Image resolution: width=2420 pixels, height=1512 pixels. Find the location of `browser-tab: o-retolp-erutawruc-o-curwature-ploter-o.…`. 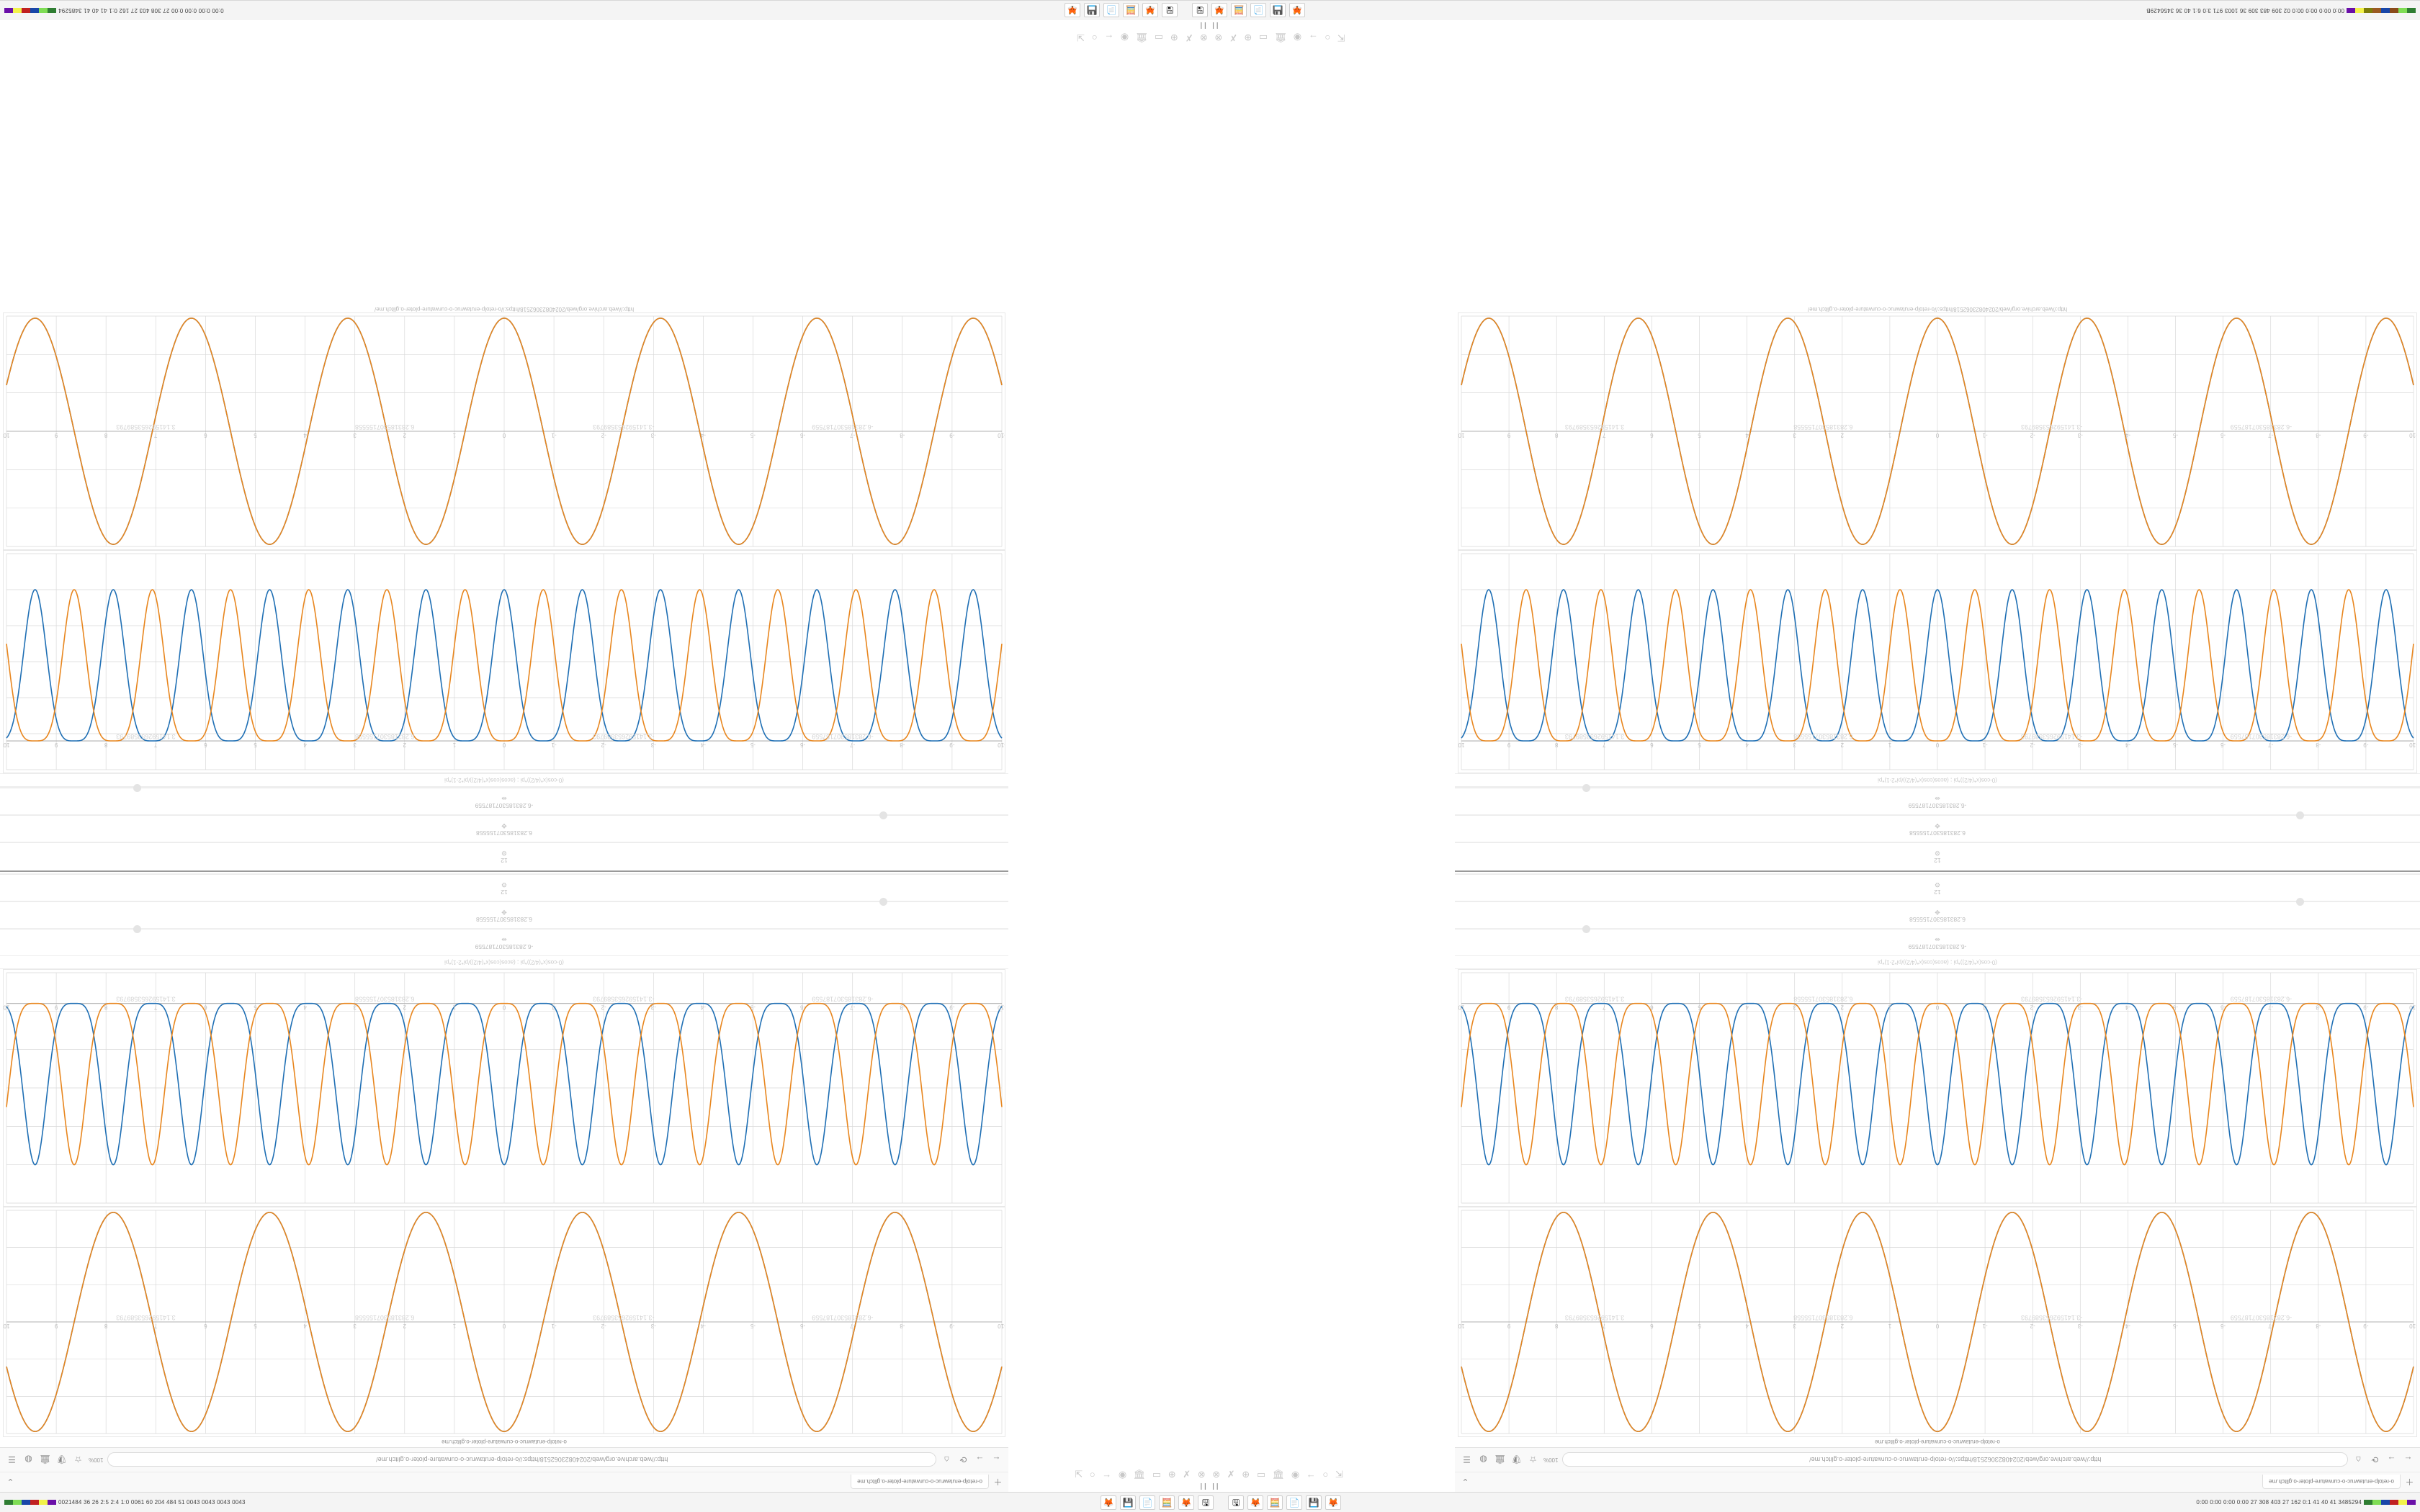

browser-tab: o-retolp-erutawruc-o-curwature-ploter-o.… is located at coordinates (2331, 1482).